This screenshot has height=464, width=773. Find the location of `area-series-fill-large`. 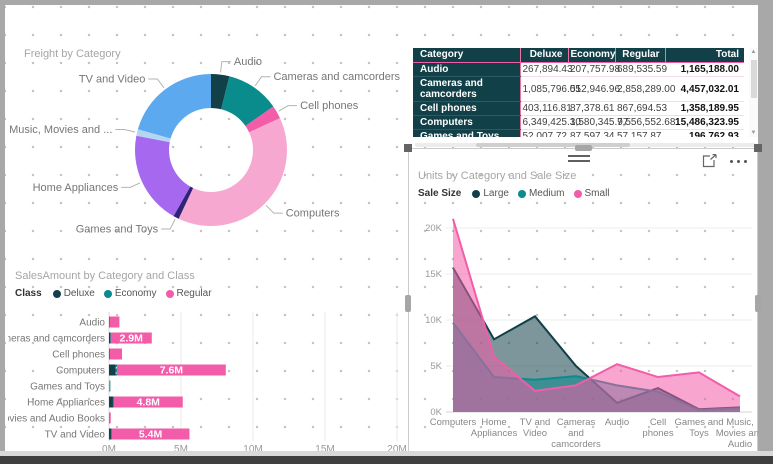

area-series-fill-large is located at coordinates (596, 339).